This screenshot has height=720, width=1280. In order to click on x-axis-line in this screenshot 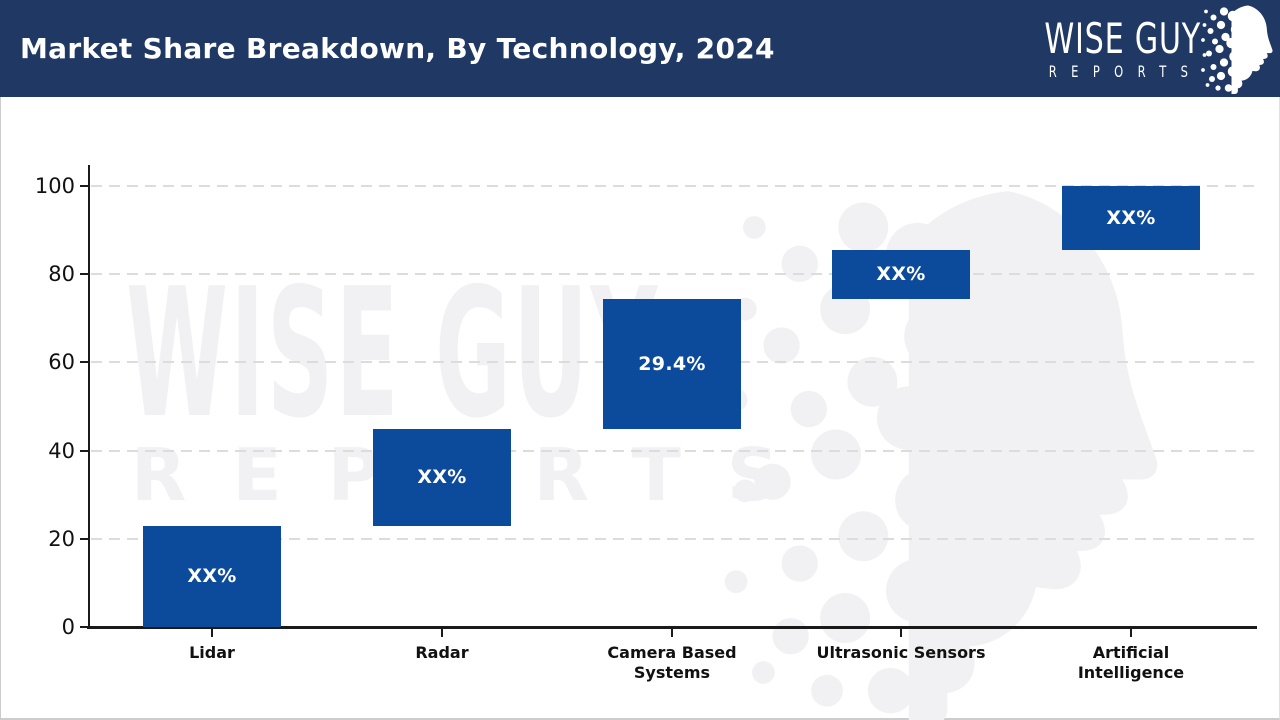, I will do `click(672, 627)`.